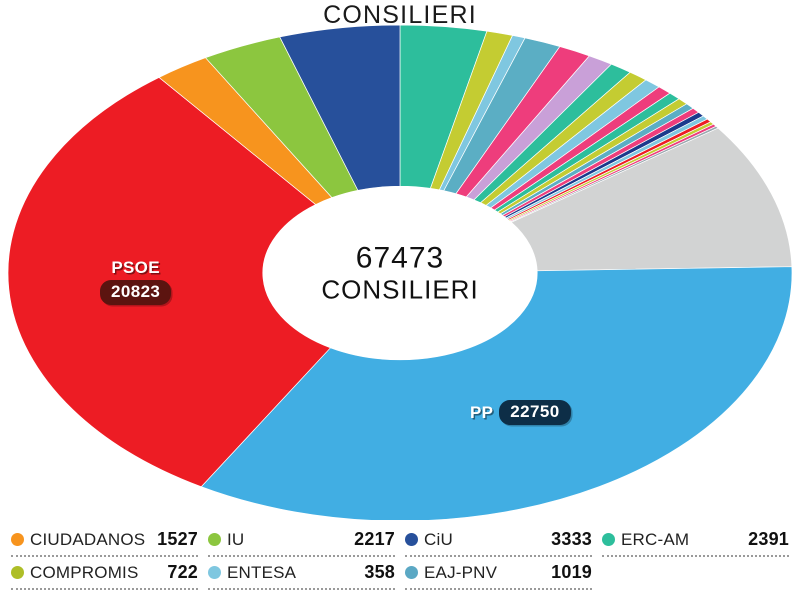  What do you see at coordinates (135, 267) in the screenshot?
I see `slice-callout-psoe-name: PSOE` at bounding box center [135, 267].